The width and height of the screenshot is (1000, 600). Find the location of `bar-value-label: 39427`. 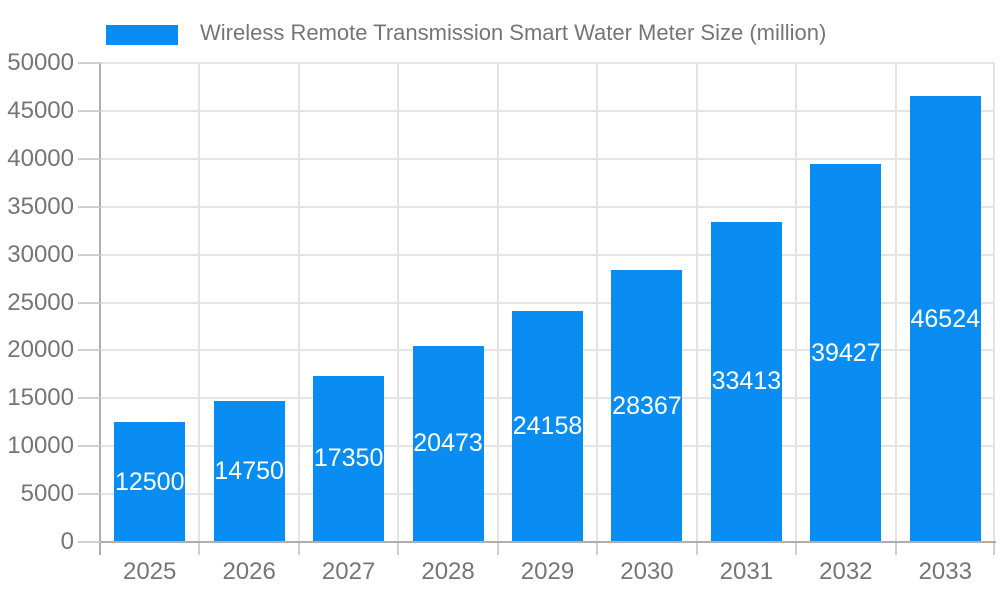

bar-value-label: 39427 is located at coordinates (846, 352).